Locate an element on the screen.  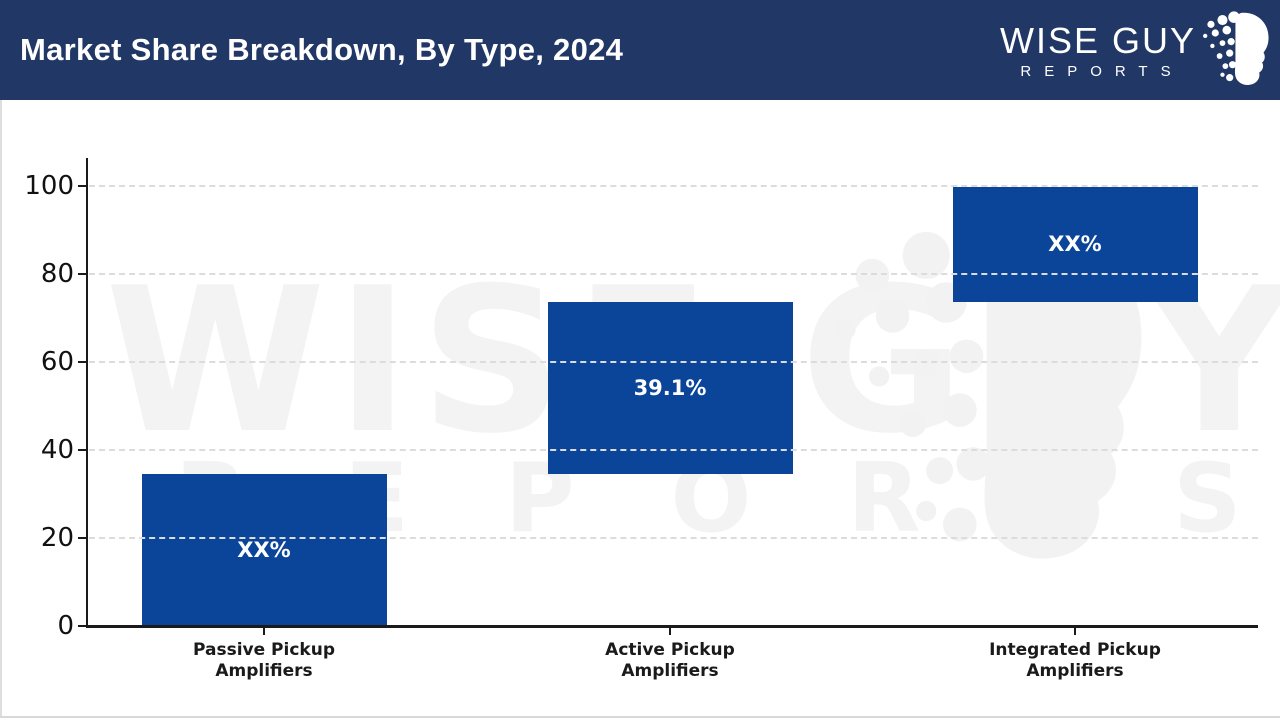
bar-passive-pickup-amplifiers: XX% is located at coordinates (264, 549).